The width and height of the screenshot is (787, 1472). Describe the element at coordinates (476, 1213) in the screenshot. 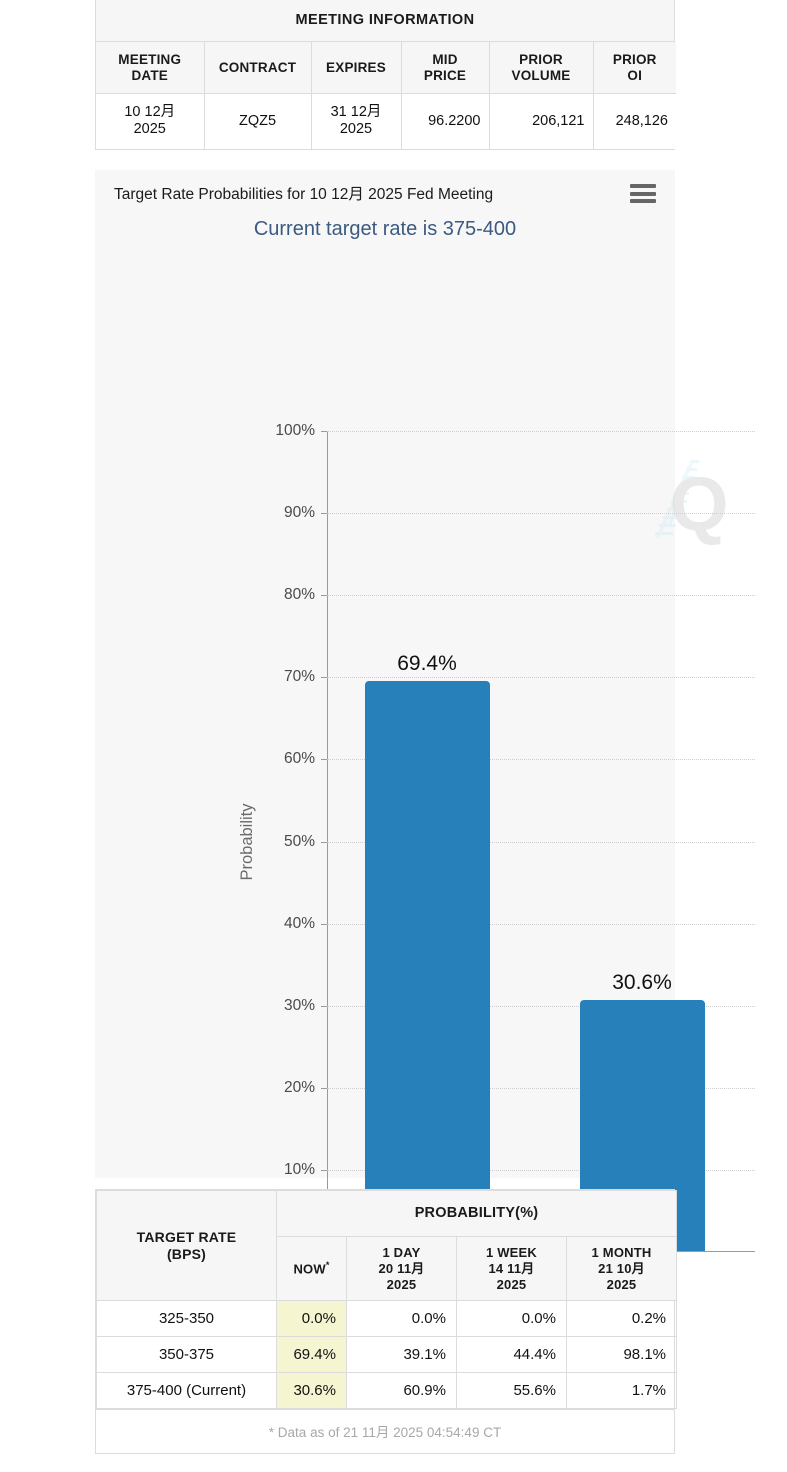

I see `column-header-probability: PROBABILITY(%)` at that location.